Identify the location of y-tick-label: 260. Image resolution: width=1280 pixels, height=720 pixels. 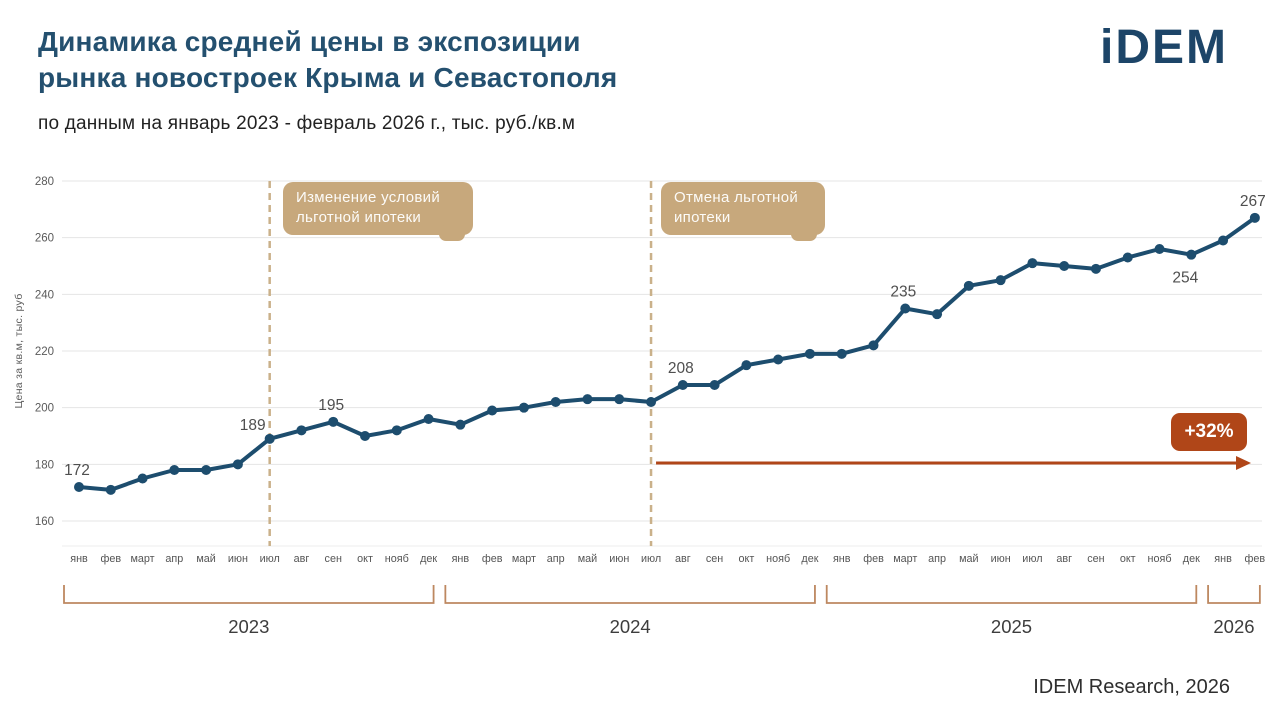
(44, 239).